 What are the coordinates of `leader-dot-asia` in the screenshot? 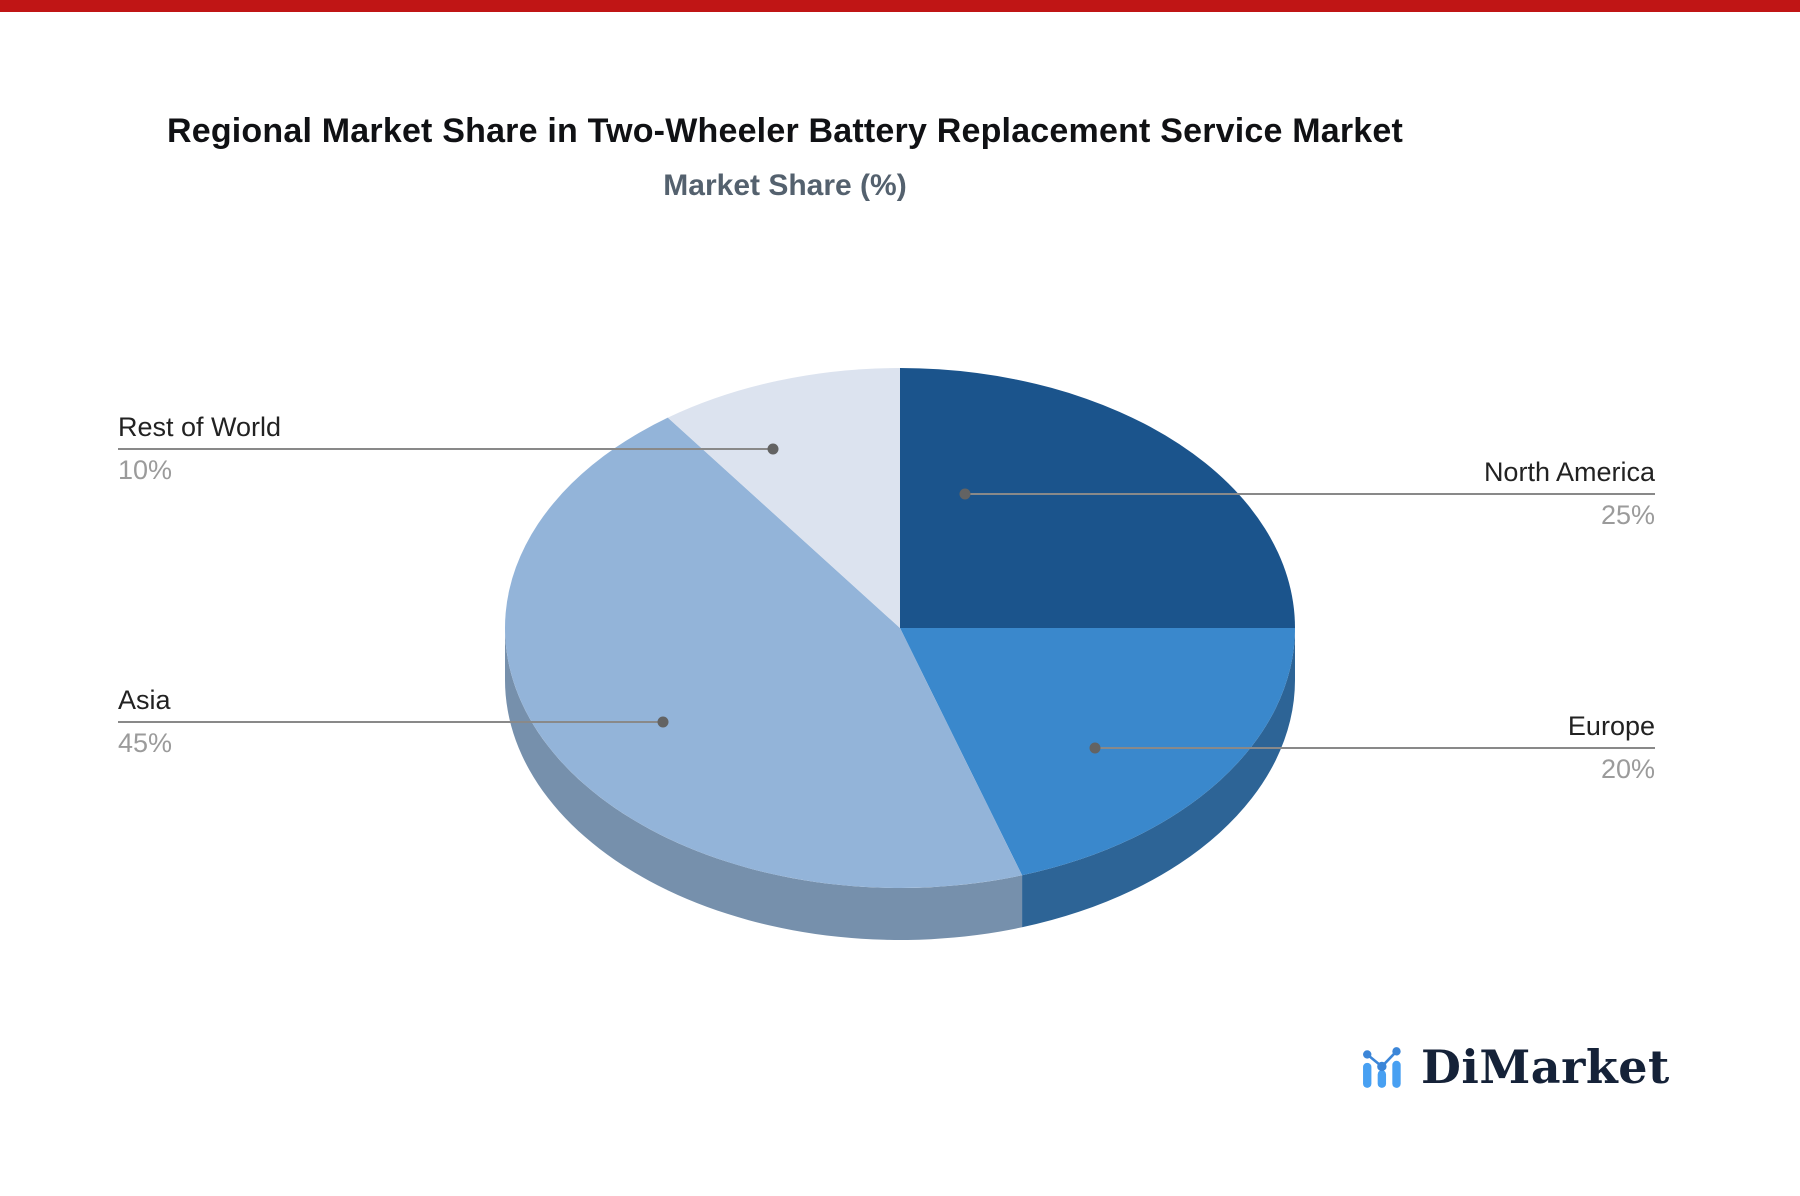 It's located at (663, 722).